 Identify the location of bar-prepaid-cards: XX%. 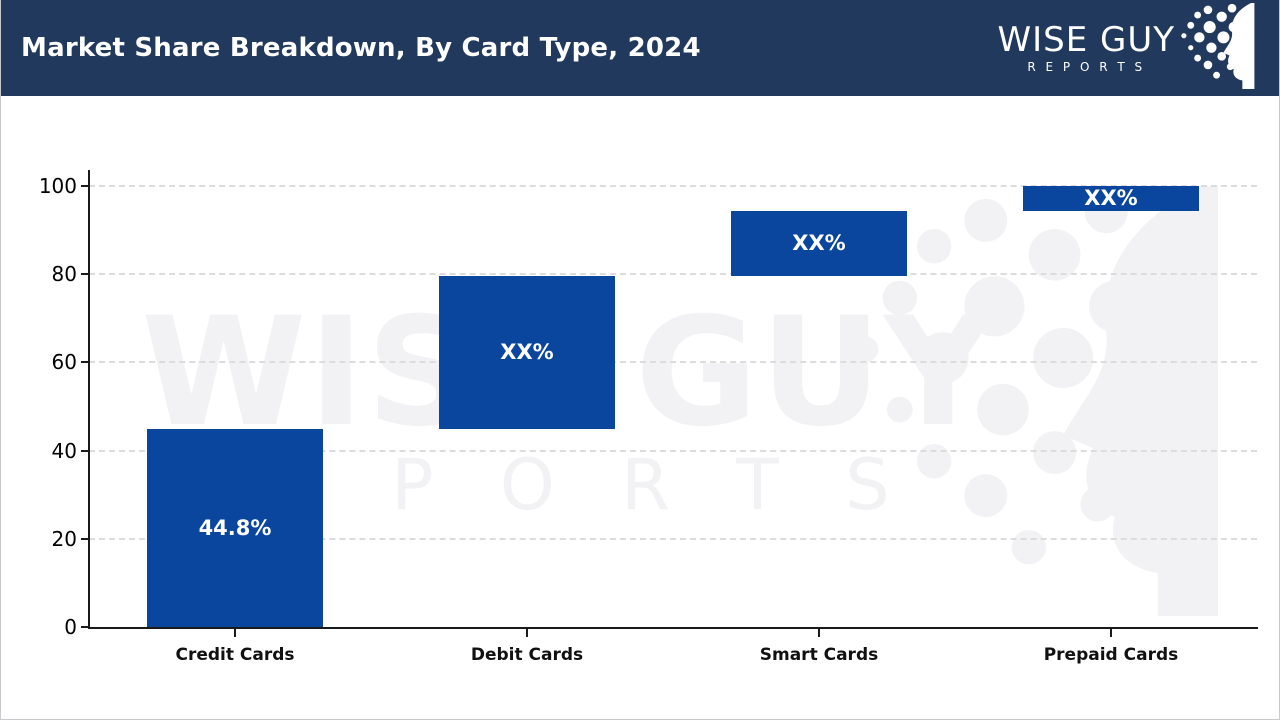
(1111, 199).